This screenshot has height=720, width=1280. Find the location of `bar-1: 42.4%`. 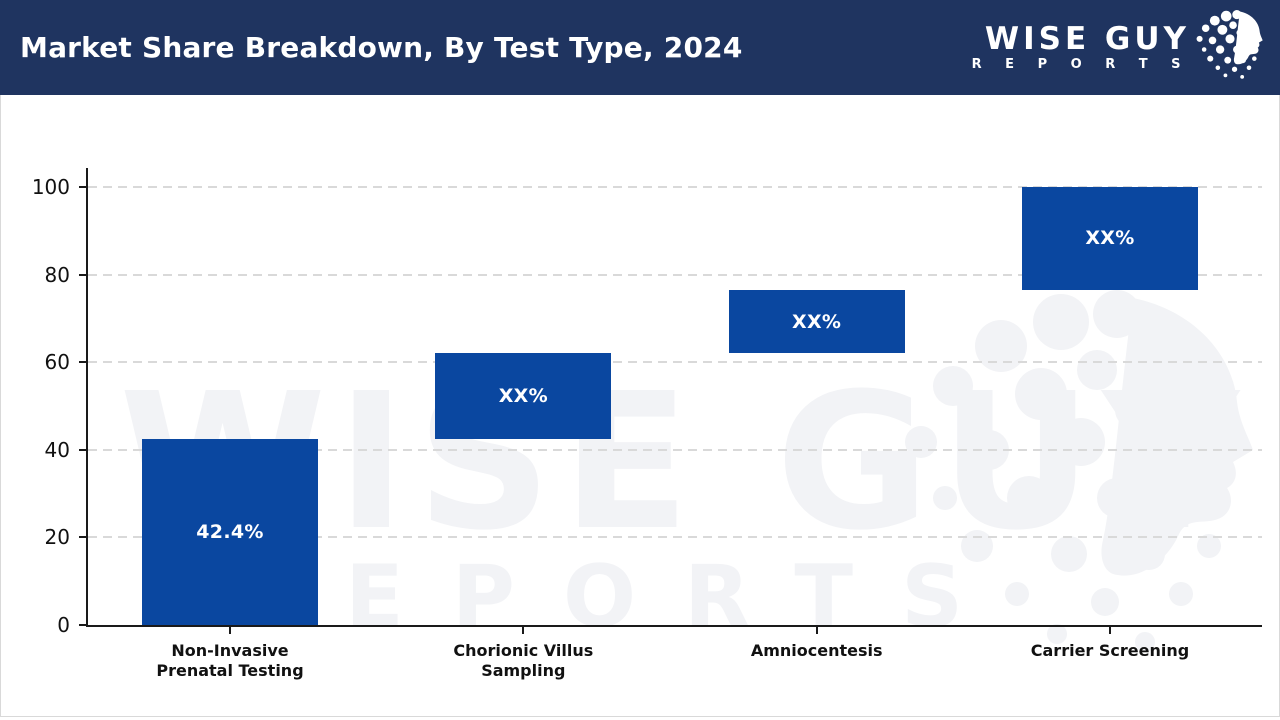

bar-1: 42.4% is located at coordinates (230, 532).